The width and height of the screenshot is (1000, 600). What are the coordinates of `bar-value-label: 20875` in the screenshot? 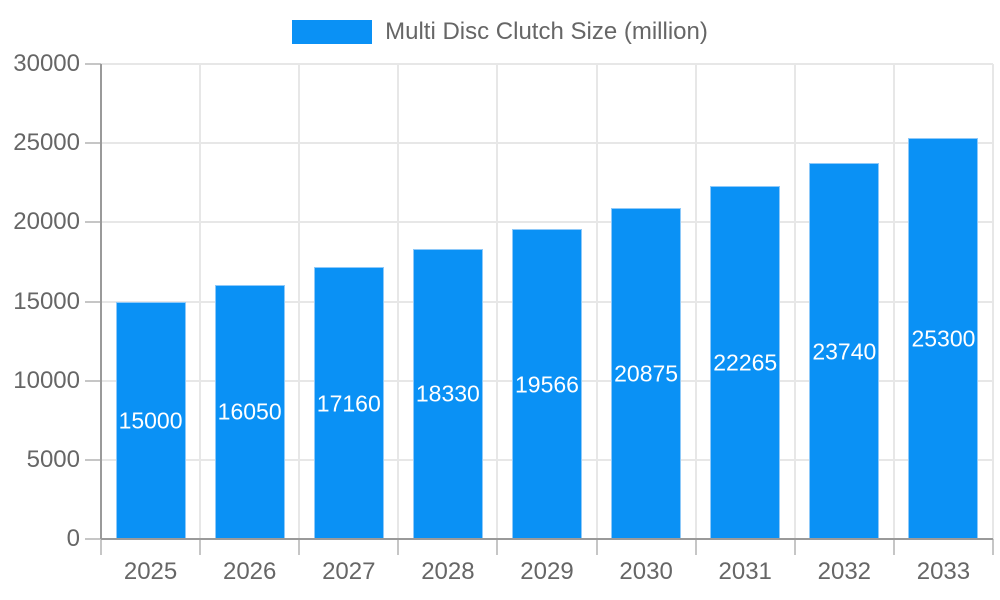 It's located at (646, 373).